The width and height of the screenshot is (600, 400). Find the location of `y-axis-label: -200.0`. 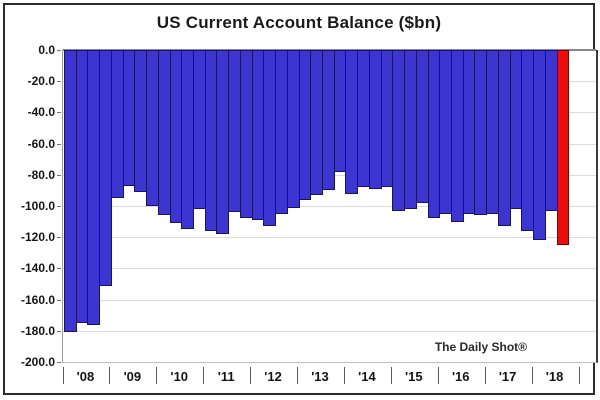

y-axis-label: -200.0 is located at coordinates (37, 362).